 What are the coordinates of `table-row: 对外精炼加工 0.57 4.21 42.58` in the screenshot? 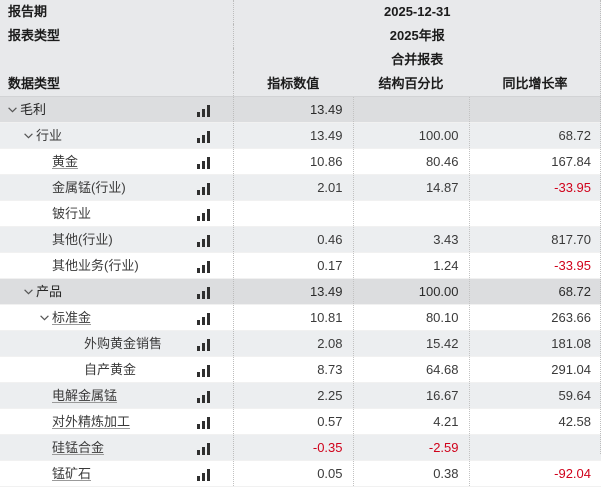 It's located at (300, 421).